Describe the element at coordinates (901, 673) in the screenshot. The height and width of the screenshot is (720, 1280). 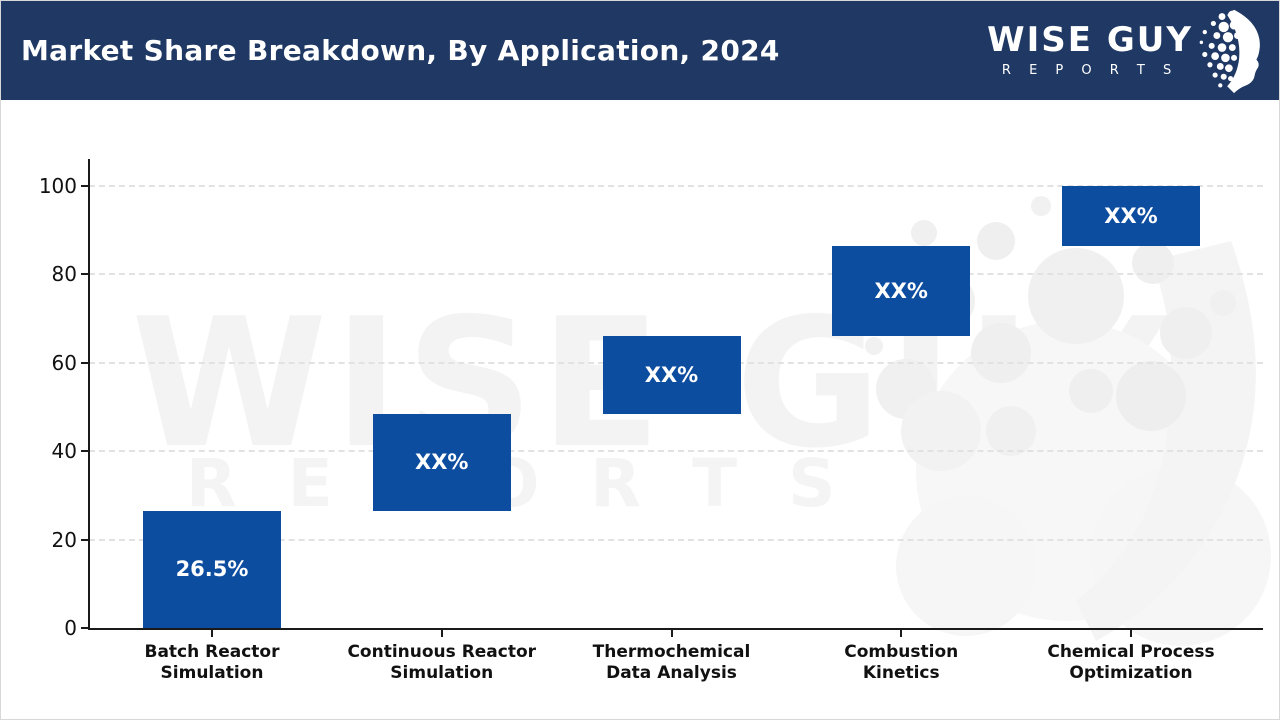
I see `x-category-label-line: Kinetics` at that location.